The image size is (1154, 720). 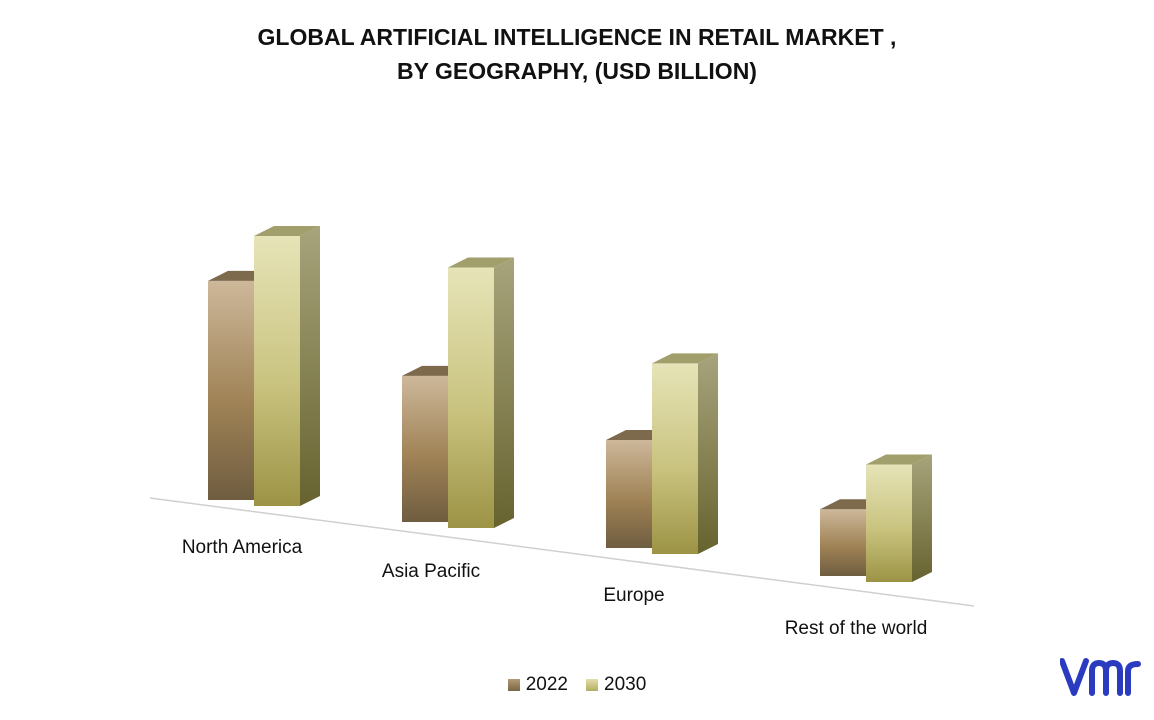 What do you see at coordinates (625, 684) in the screenshot?
I see `legend-label-2030: 2030` at bounding box center [625, 684].